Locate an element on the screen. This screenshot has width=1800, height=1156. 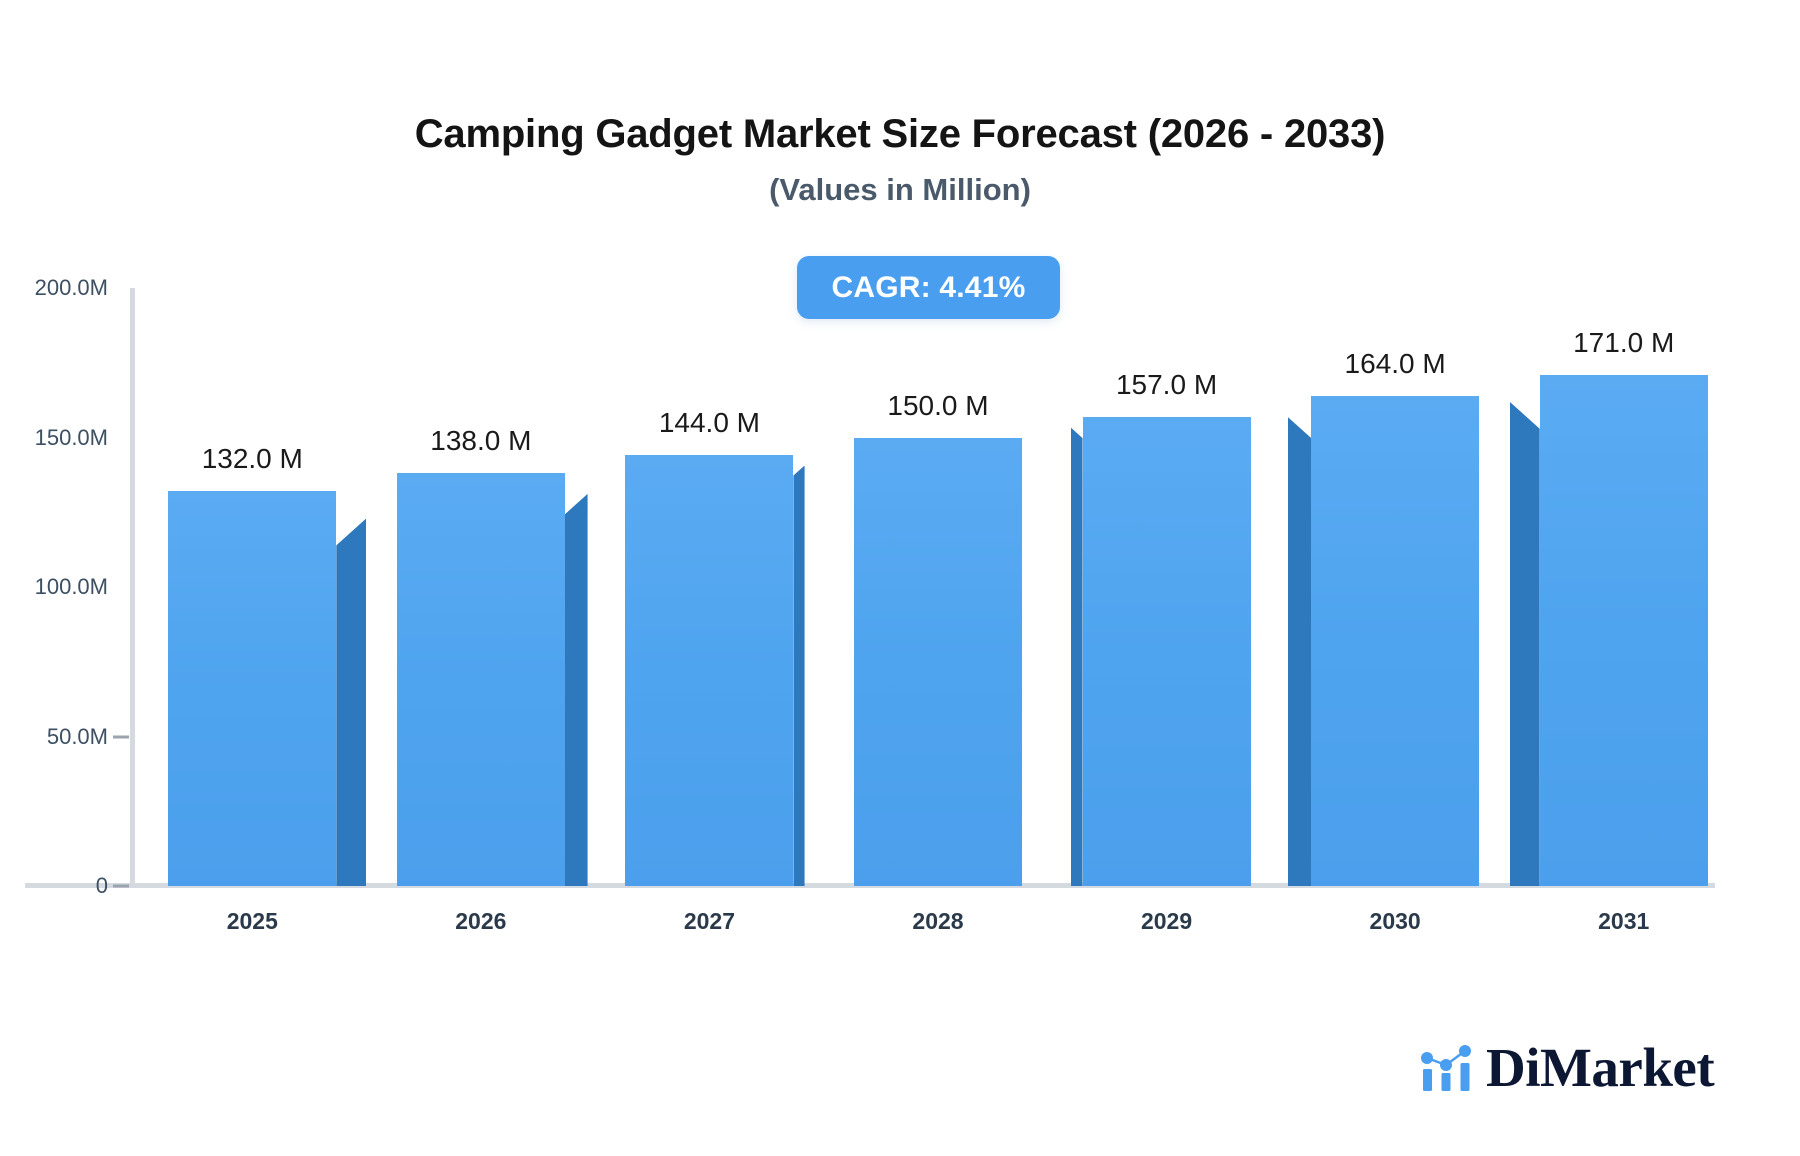
cagr-badge: CAGR: 4.41% is located at coordinates (928, 287).